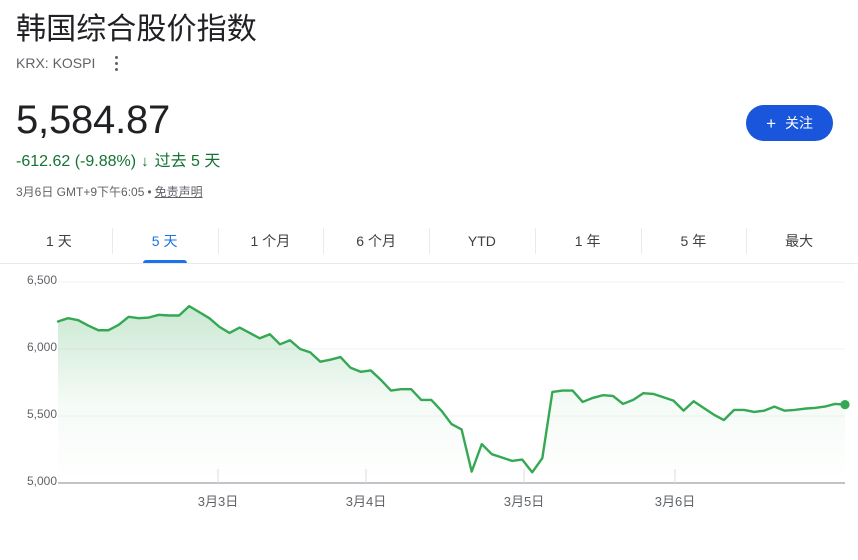 This screenshot has width=858, height=560. What do you see at coordinates (524, 501) in the screenshot?
I see `x-axis-label: 3月5日` at bounding box center [524, 501].